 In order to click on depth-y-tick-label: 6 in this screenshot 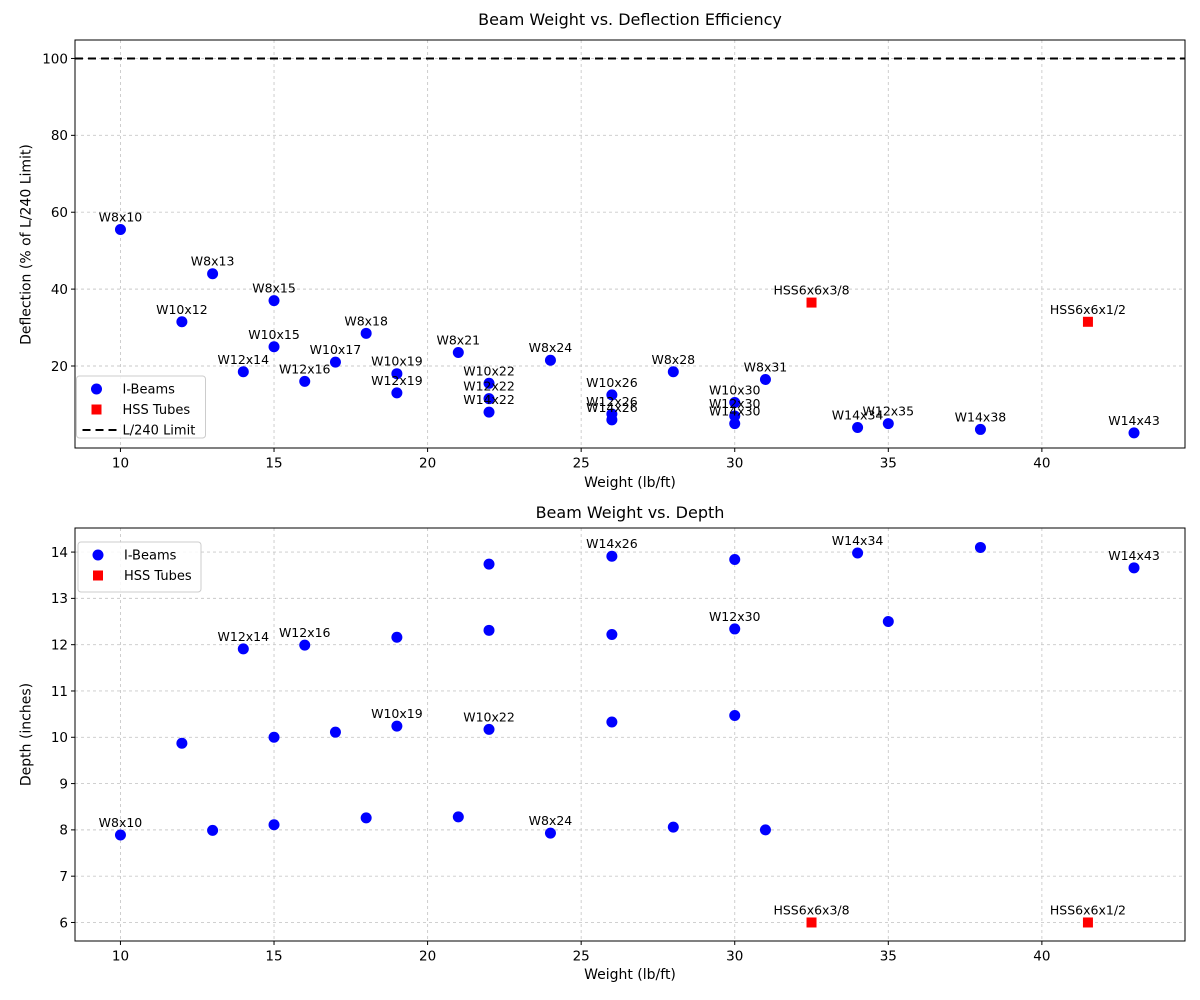, I will do `click(63, 923)`.